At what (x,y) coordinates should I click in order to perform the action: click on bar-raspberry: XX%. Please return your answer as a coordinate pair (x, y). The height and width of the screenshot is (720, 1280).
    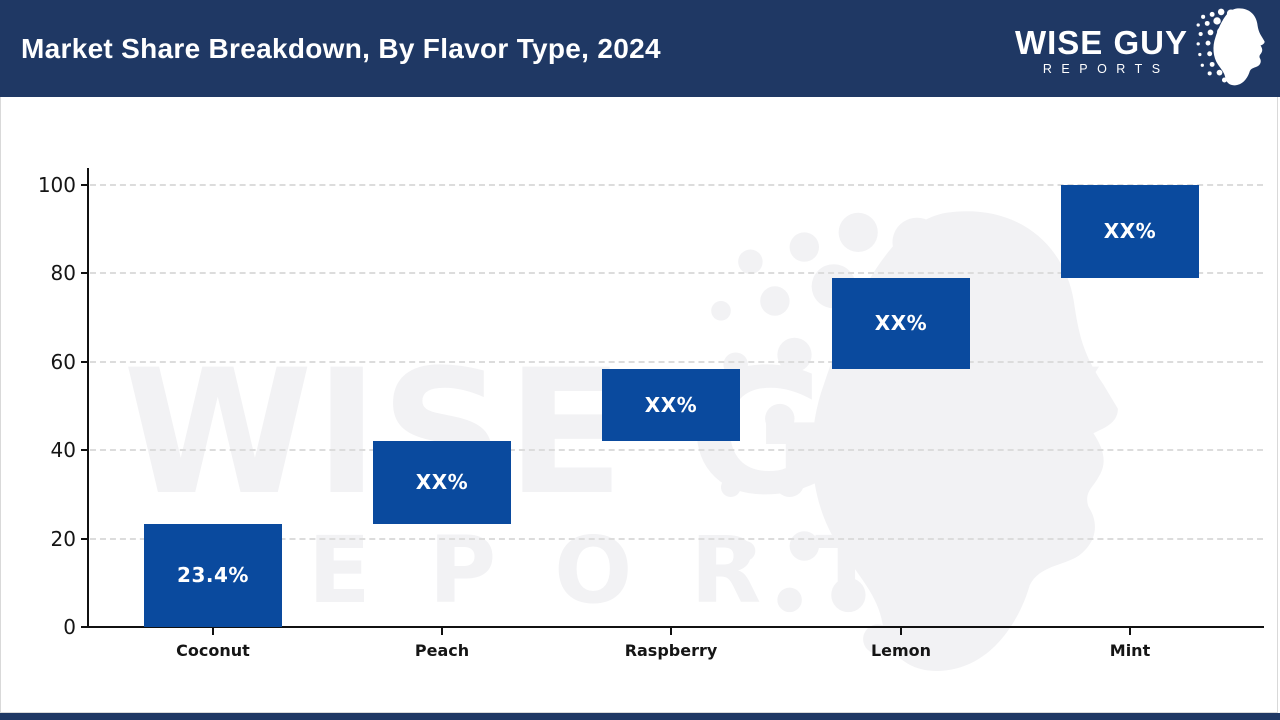
    Looking at the image, I should click on (671, 405).